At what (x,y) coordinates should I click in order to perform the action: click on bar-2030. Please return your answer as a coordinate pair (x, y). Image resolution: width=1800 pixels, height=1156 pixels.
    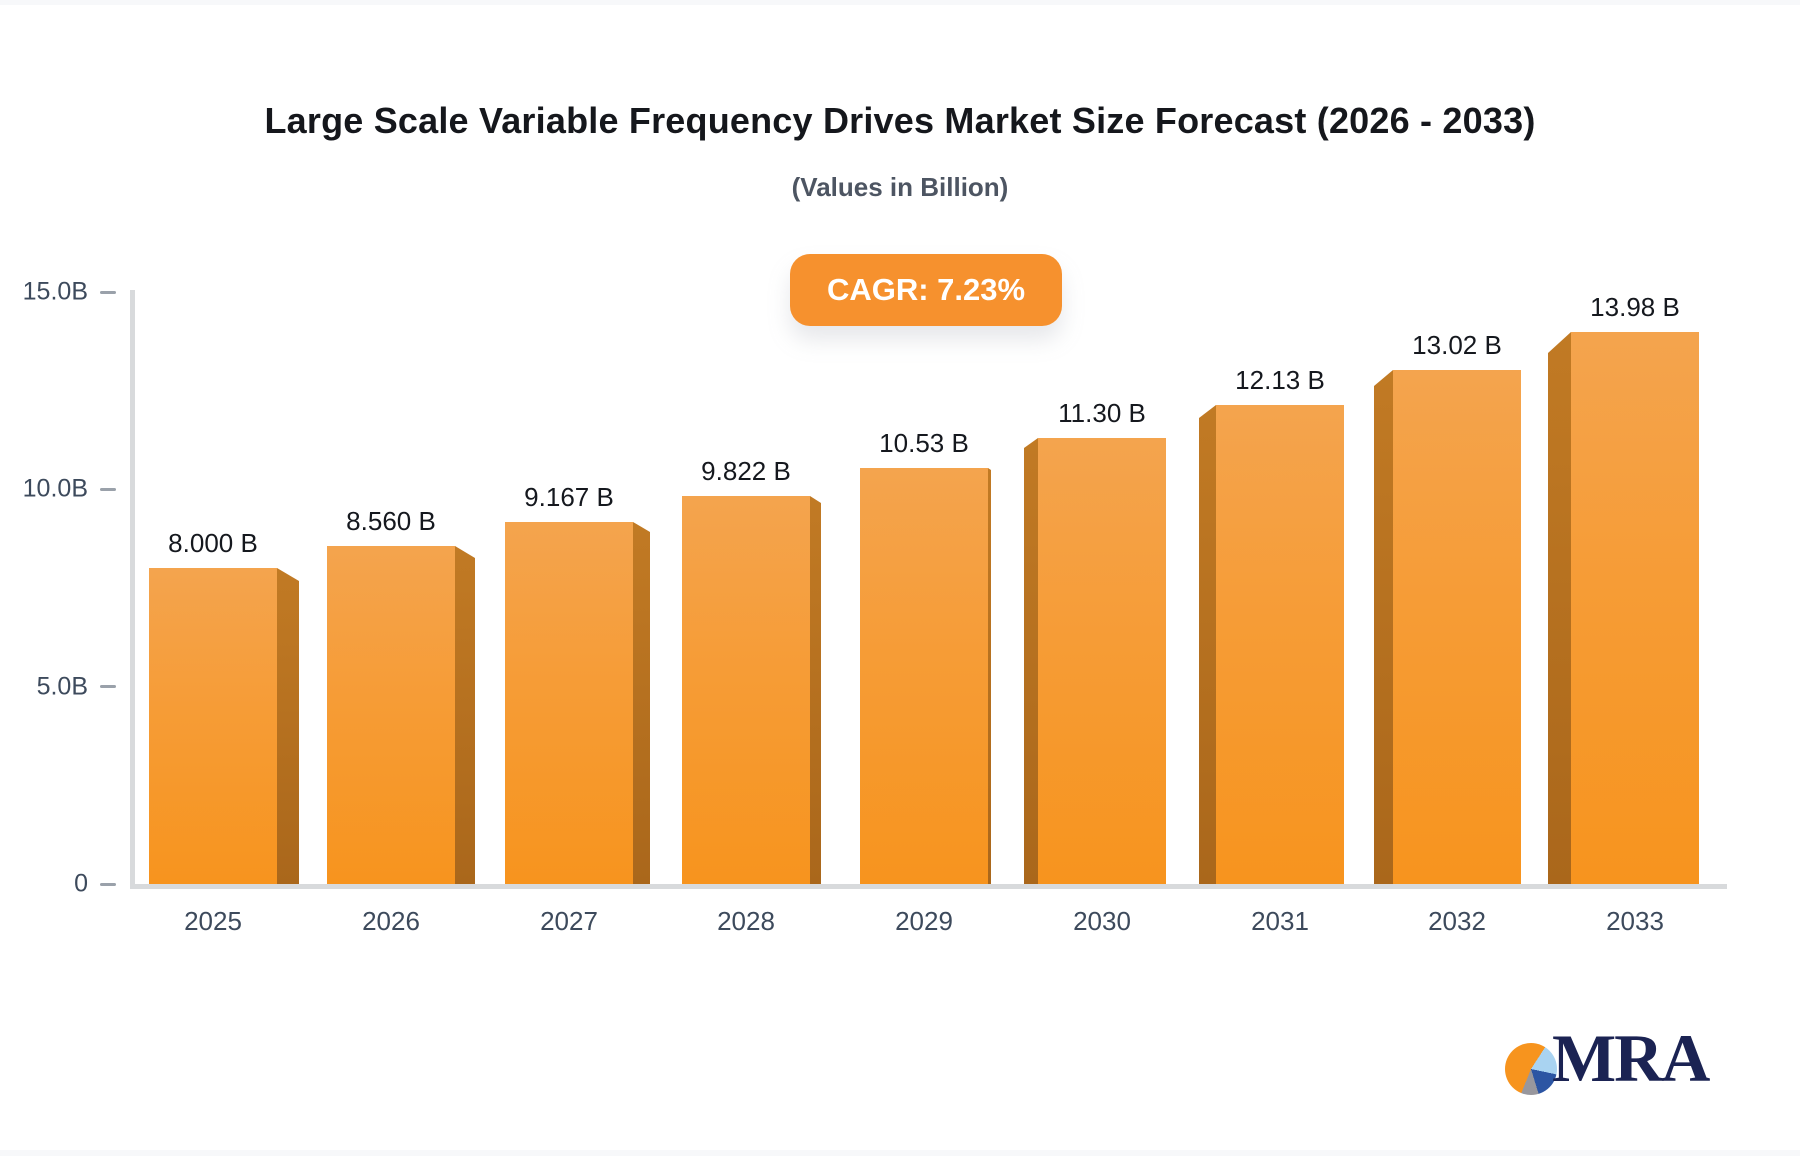
    Looking at the image, I should click on (1102, 661).